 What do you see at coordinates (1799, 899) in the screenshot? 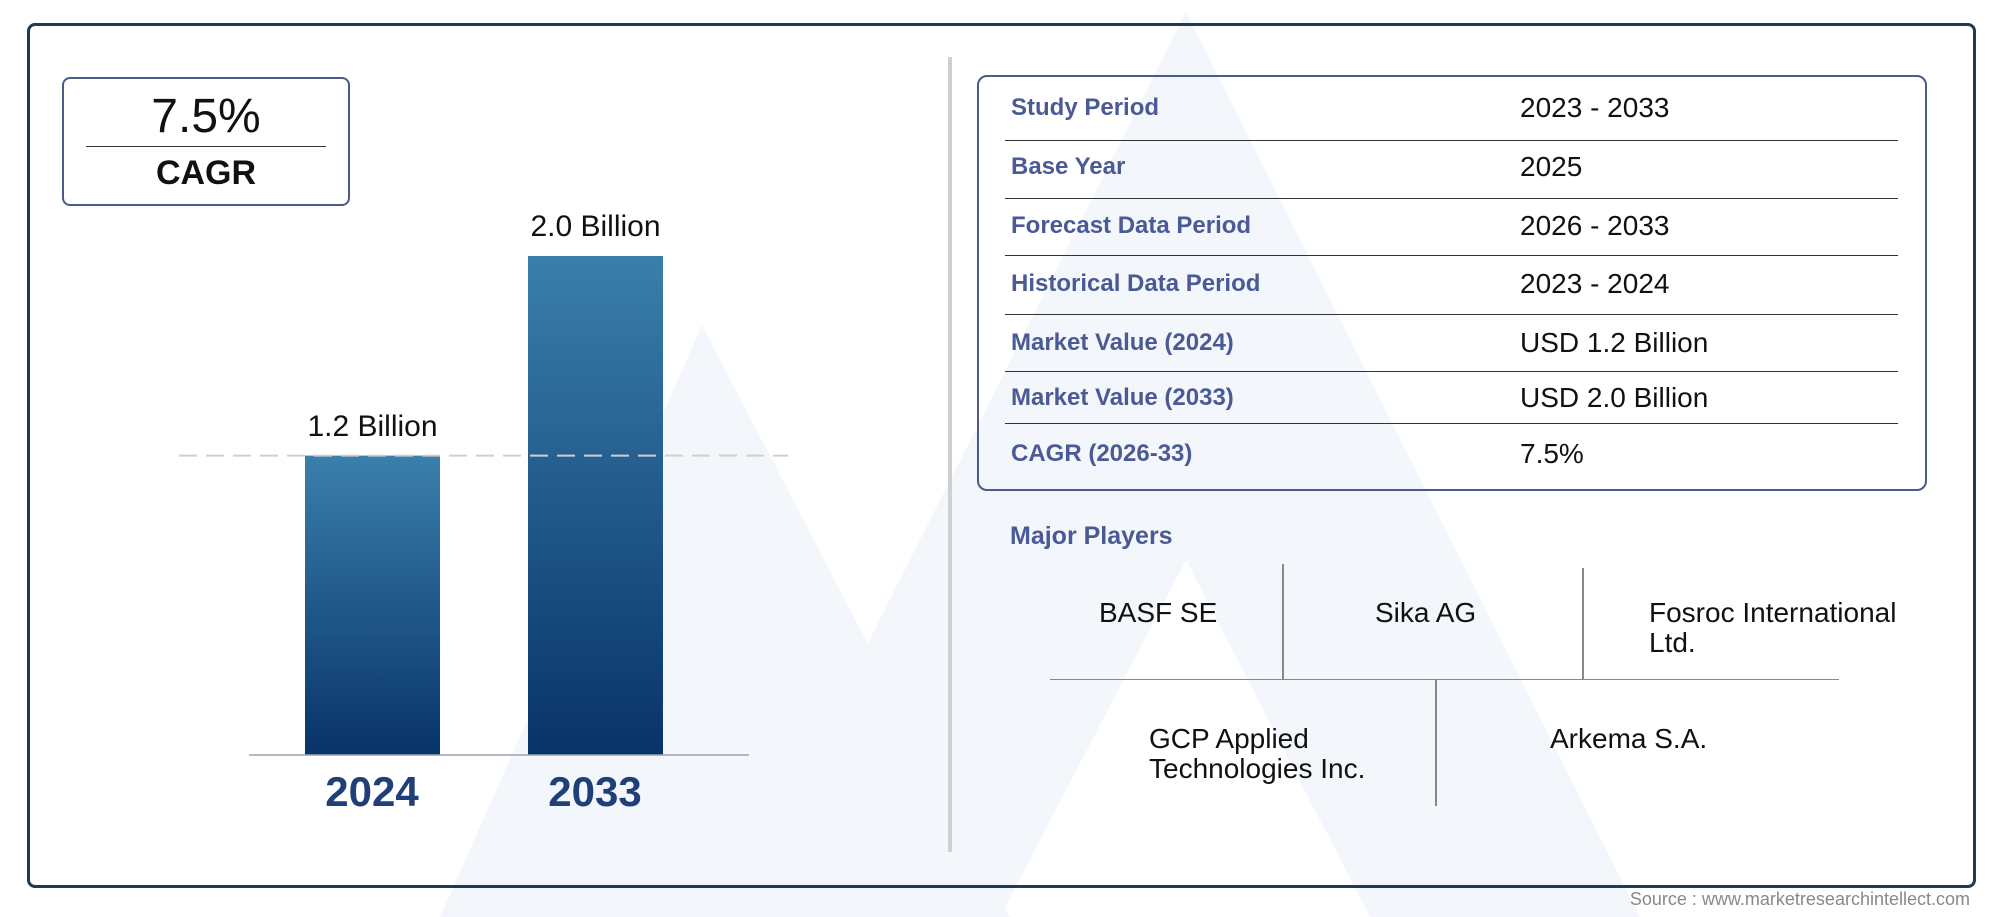
I see `source-note: Source : www.marketresearchintellect.com` at bounding box center [1799, 899].